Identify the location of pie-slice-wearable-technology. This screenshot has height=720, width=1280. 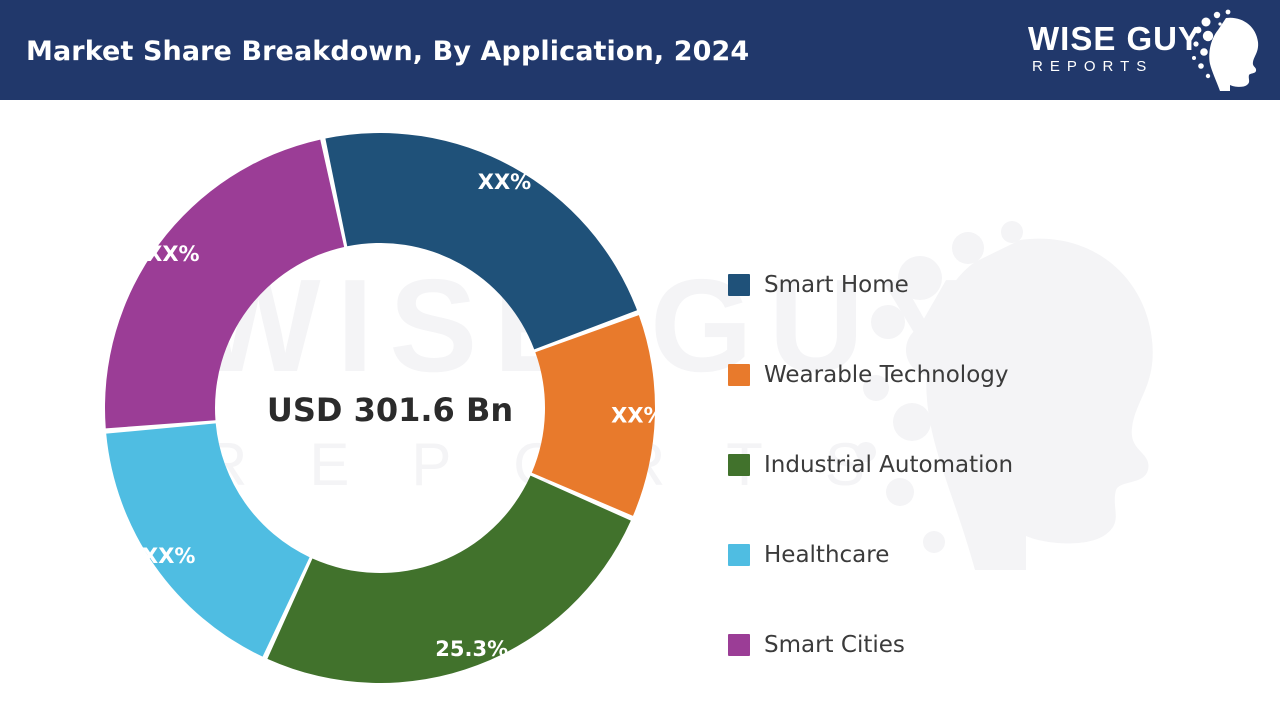
(593, 415).